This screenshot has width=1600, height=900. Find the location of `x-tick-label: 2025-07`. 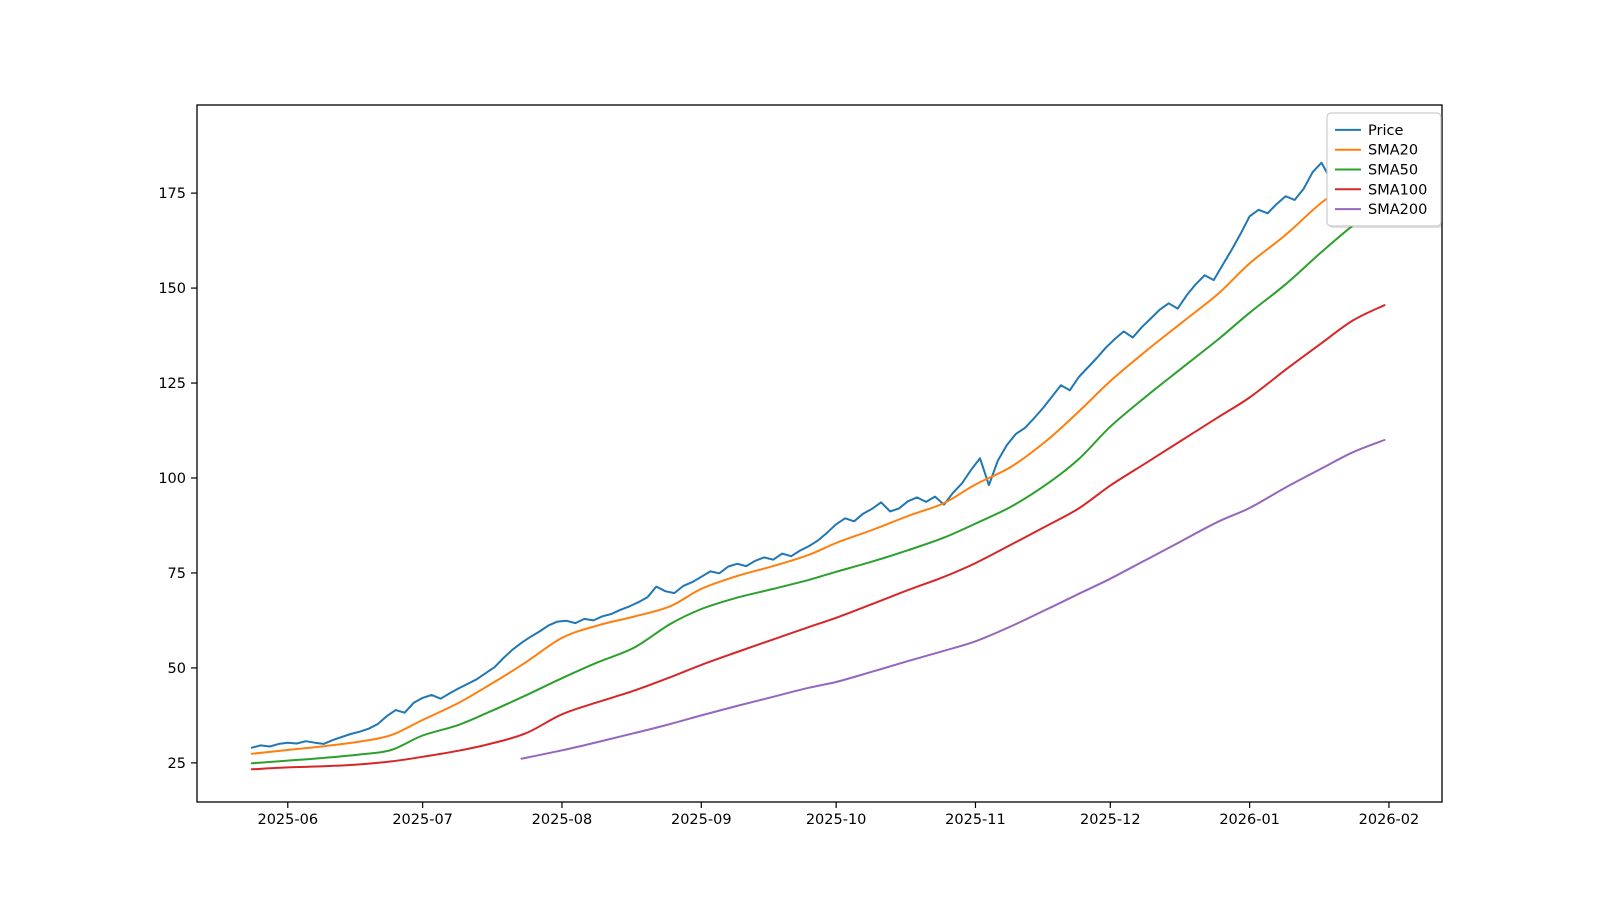

x-tick-label: 2025-07 is located at coordinates (422, 820).